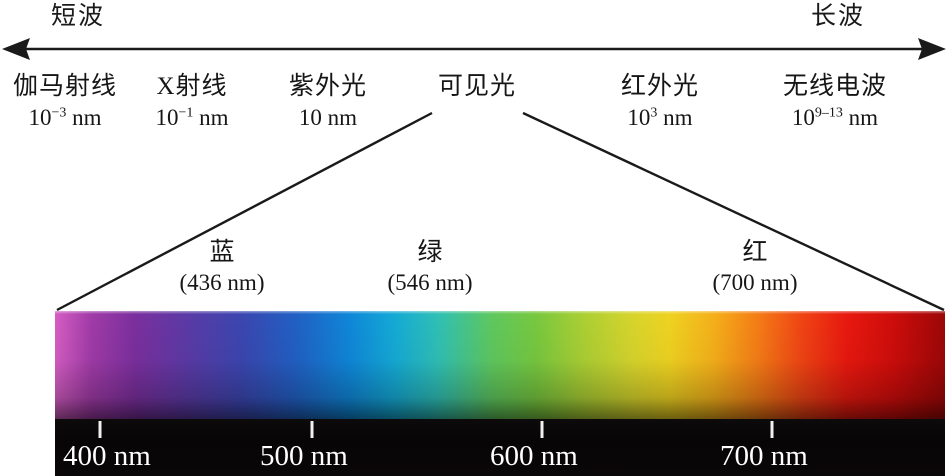 The image size is (948, 476). What do you see at coordinates (835, 117) in the screenshot?
I see `band-value: 109–13 nm` at bounding box center [835, 117].